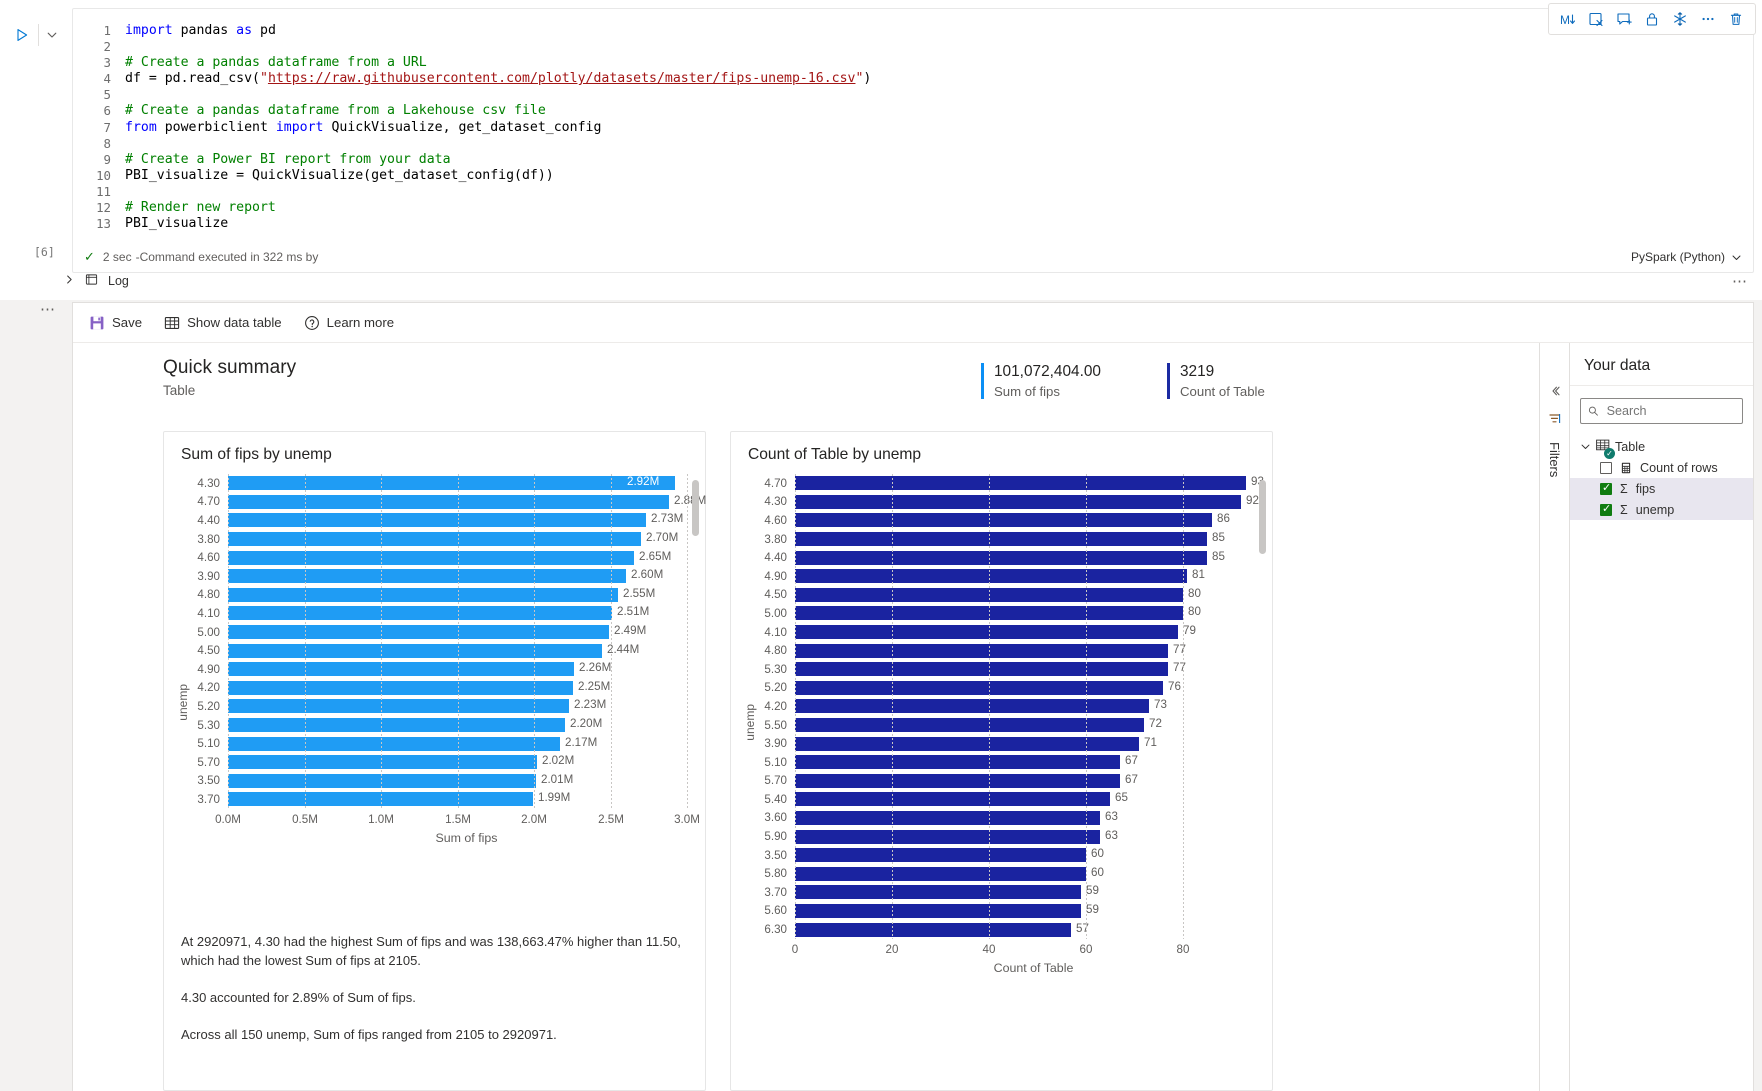 The height and width of the screenshot is (1091, 1762). What do you see at coordinates (1001, 613) in the screenshot?
I see `chart-bar-row: 5.00 80` at bounding box center [1001, 613].